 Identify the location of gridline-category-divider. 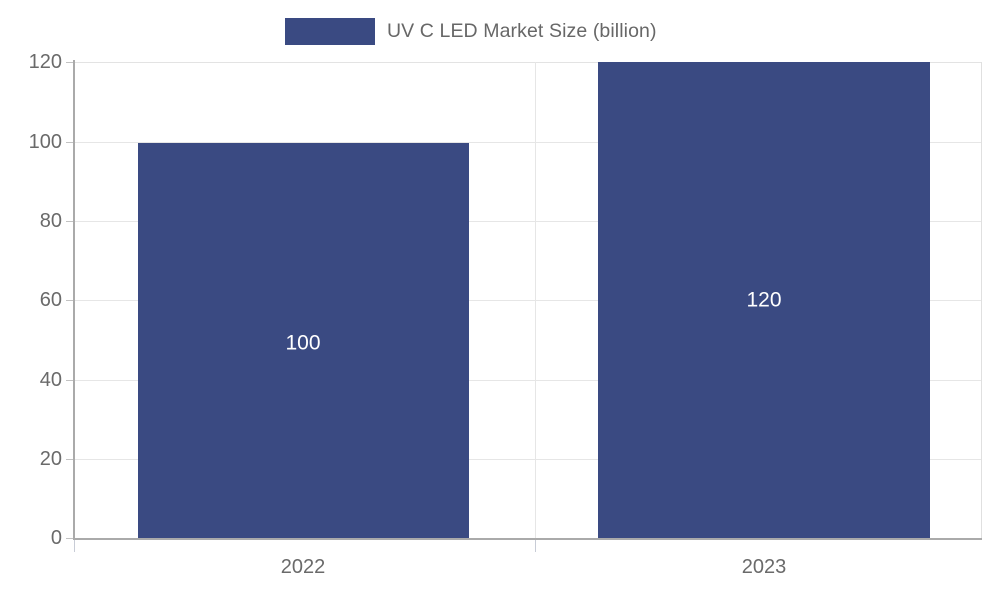
(535, 300).